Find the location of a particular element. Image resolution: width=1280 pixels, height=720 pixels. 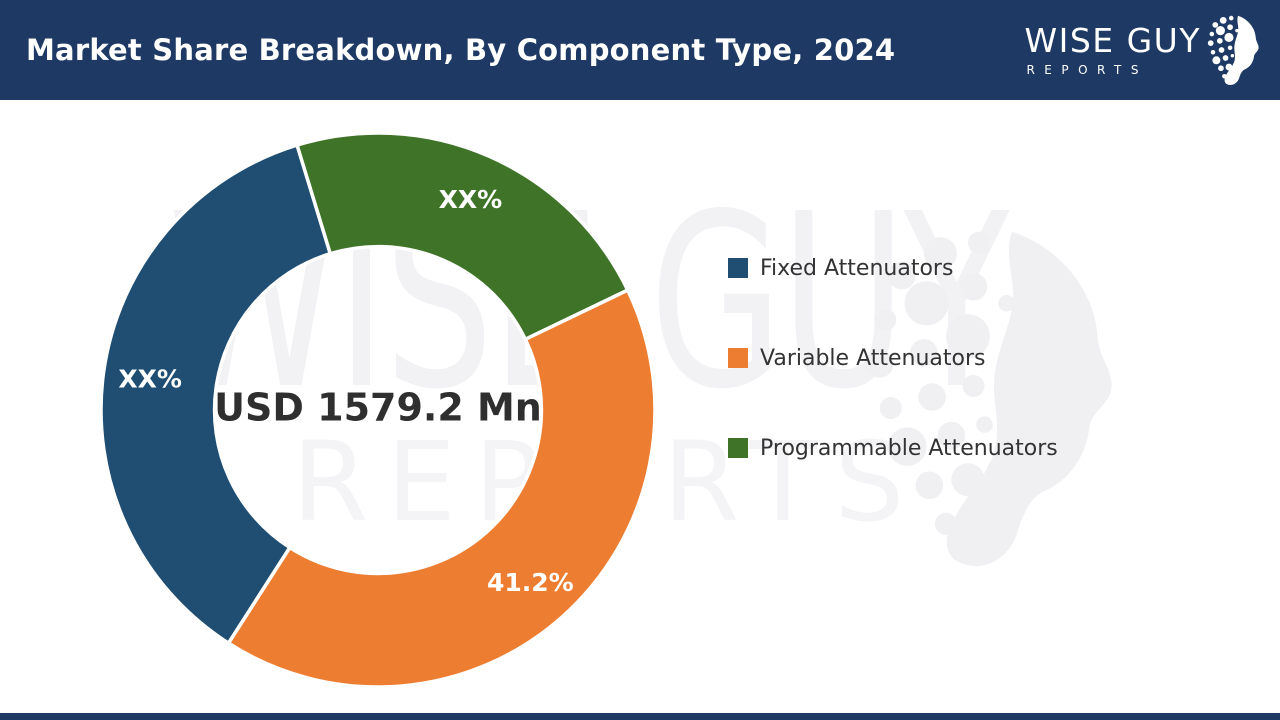

slice-value-label: 41.2% is located at coordinates (530, 582).